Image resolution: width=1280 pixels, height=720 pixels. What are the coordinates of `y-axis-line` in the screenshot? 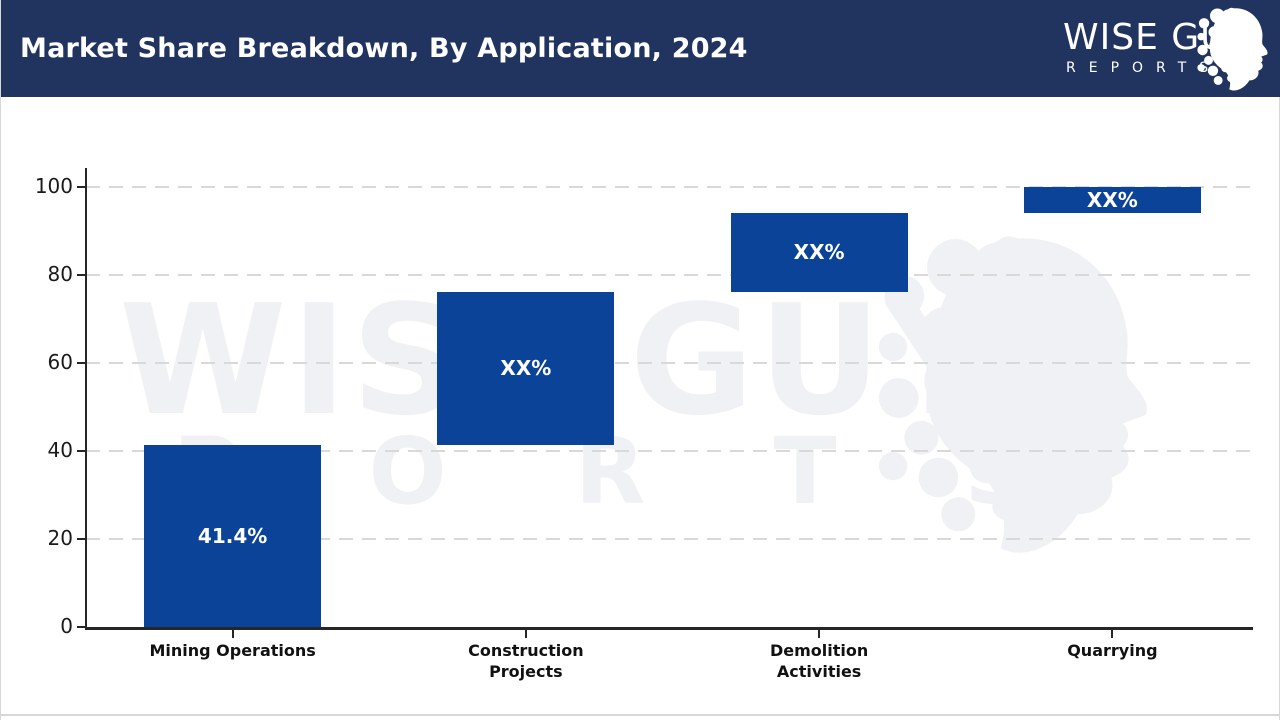 It's located at (86, 398).